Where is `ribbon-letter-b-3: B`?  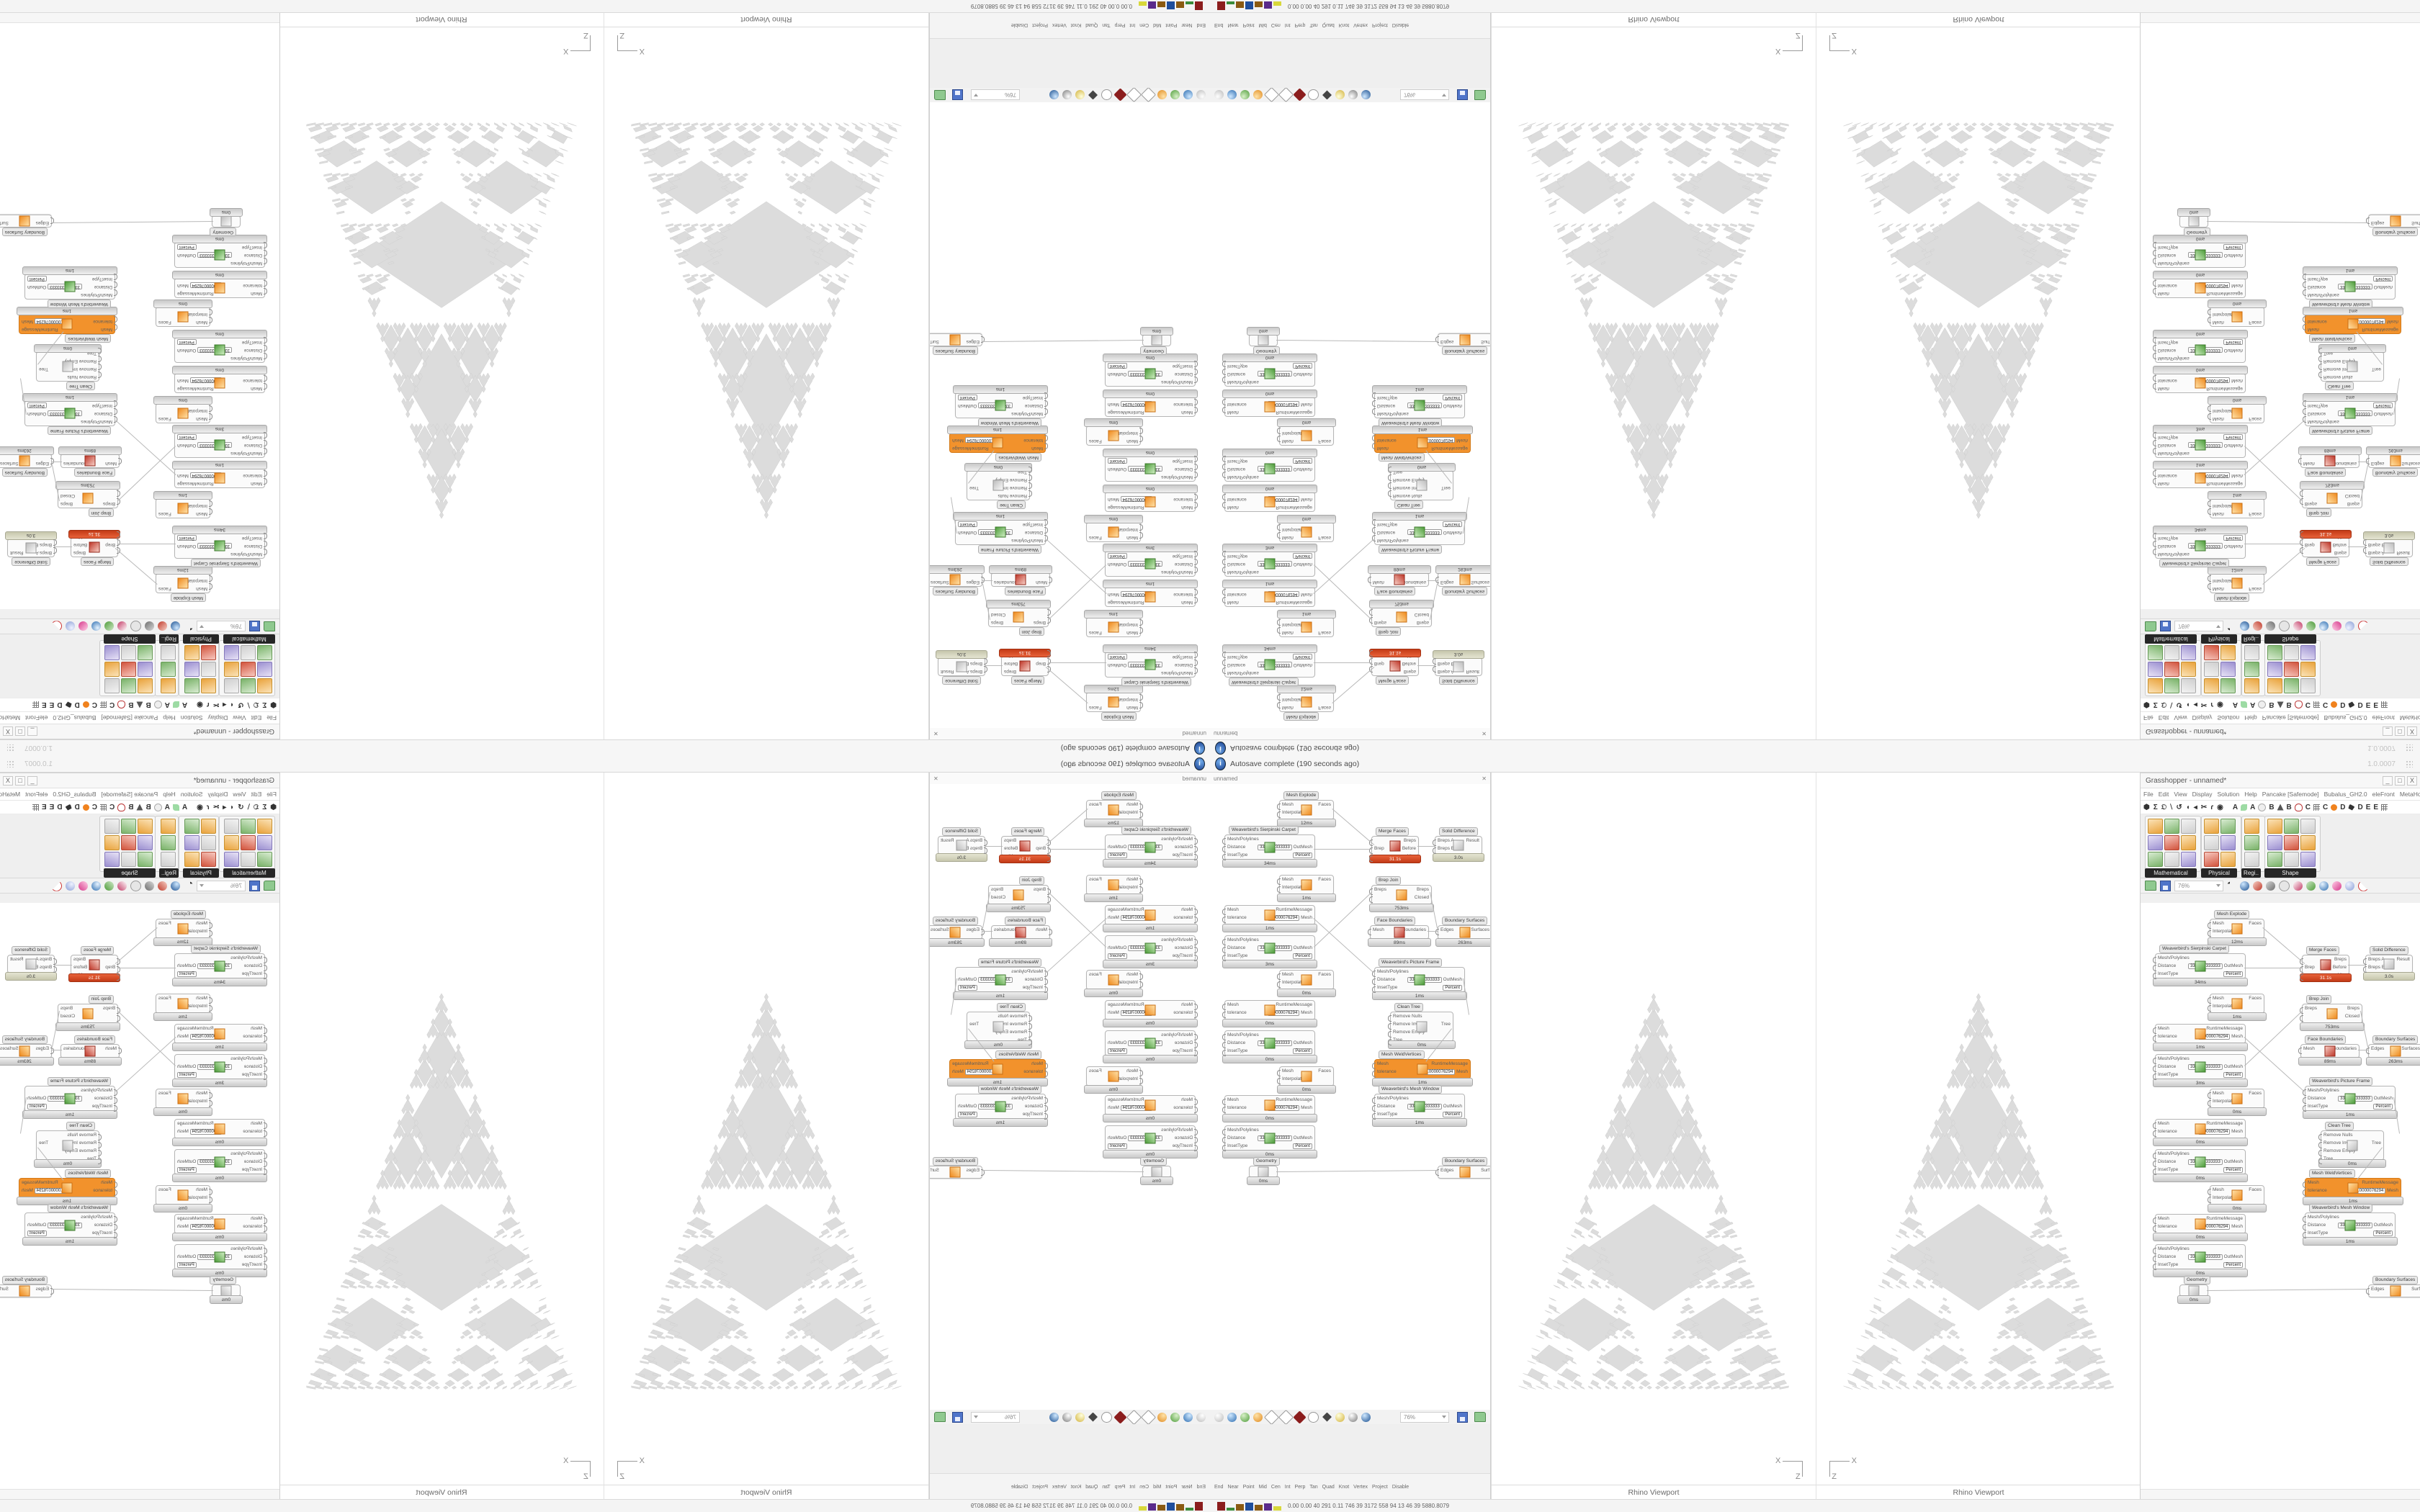
ribbon-letter-b-3: B is located at coordinates (131, 807).